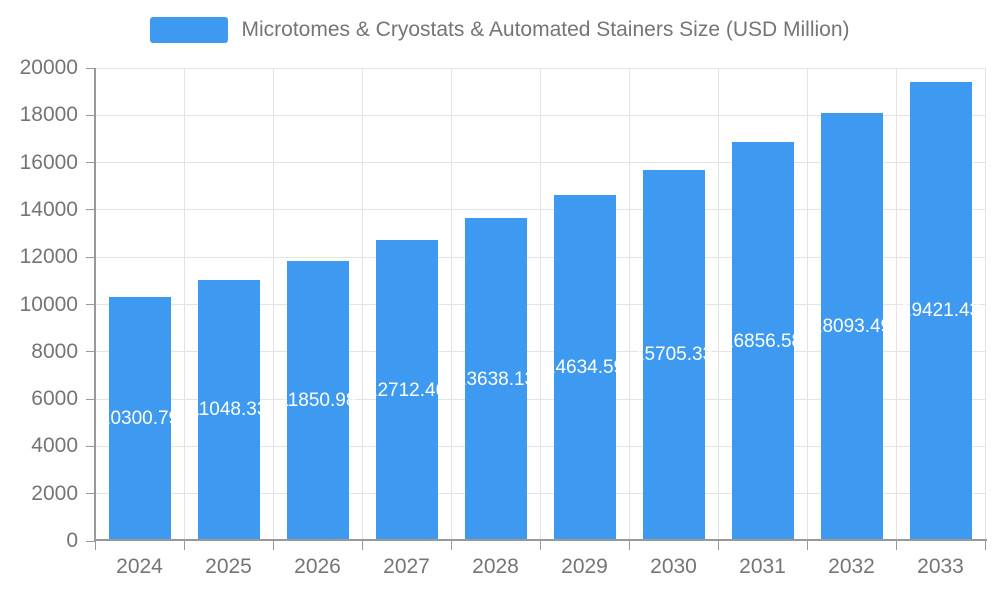  What do you see at coordinates (139, 566) in the screenshot?
I see `x-axis-tick-label: 2024` at bounding box center [139, 566].